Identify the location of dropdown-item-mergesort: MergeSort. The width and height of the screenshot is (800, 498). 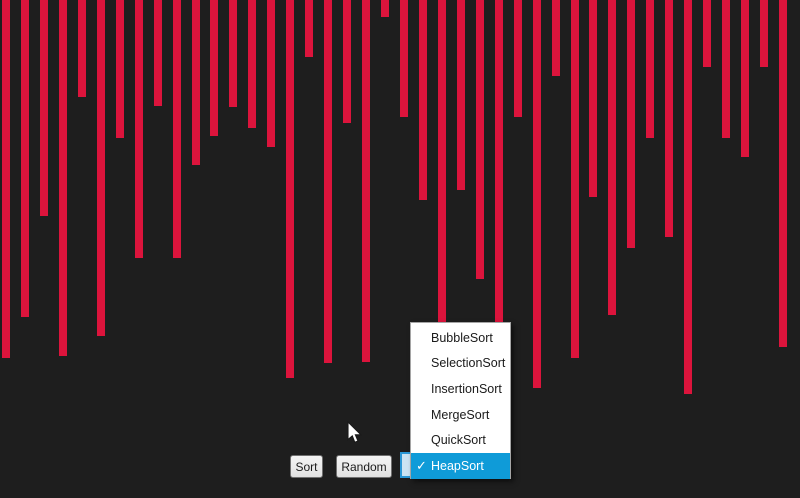
(460, 415).